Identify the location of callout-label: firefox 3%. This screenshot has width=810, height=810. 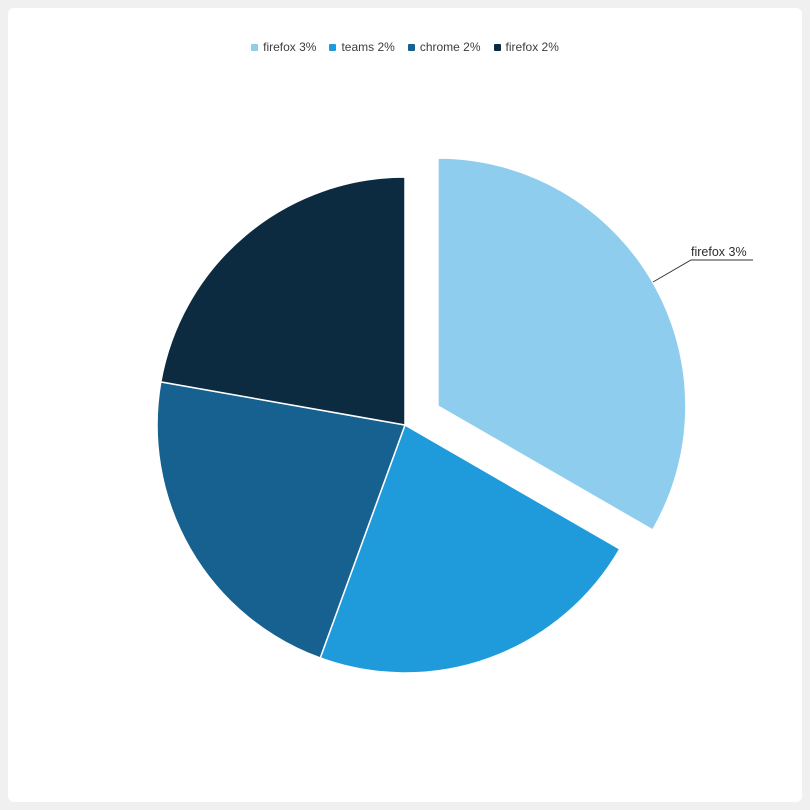
(719, 252).